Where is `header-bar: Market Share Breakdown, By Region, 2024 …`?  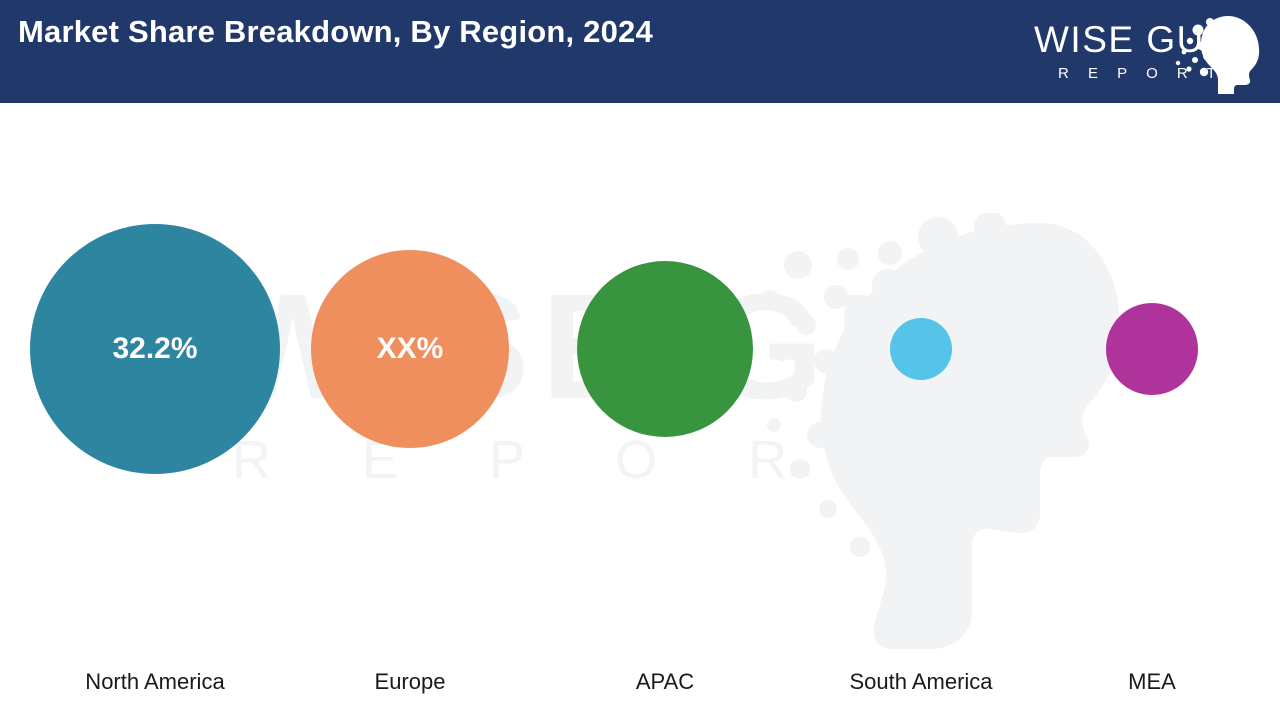 header-bar: Market Share Breakdown, By Region, 2024 … is located at coordinates (640, 51).